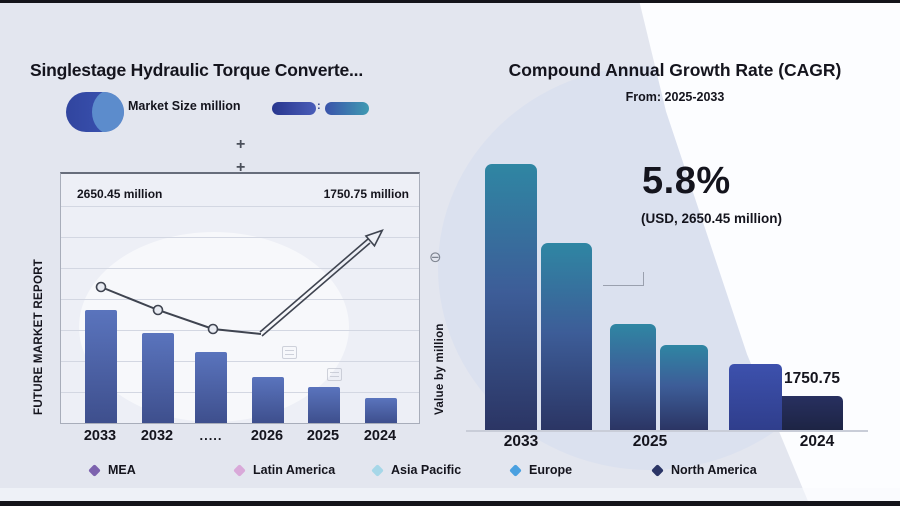 The width and height of the screenshot is (900, 506). Describe the element at coordinates (712, 218) in the screenshot. I see `cagr-note: (USD, 2650.45 million)` at that location.